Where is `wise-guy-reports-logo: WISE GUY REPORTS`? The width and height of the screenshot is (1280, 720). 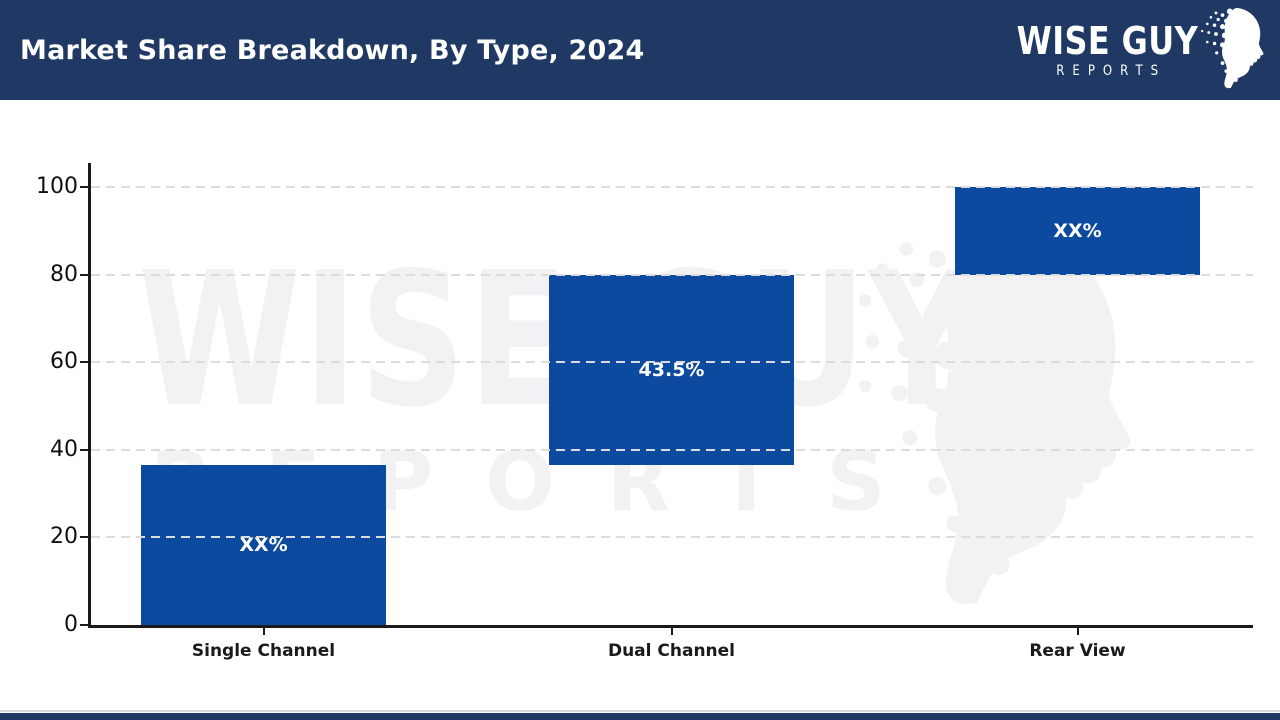 wise-guy-reports-logo: WISE GUY REPORTS is located at coordinates (1148, 50).